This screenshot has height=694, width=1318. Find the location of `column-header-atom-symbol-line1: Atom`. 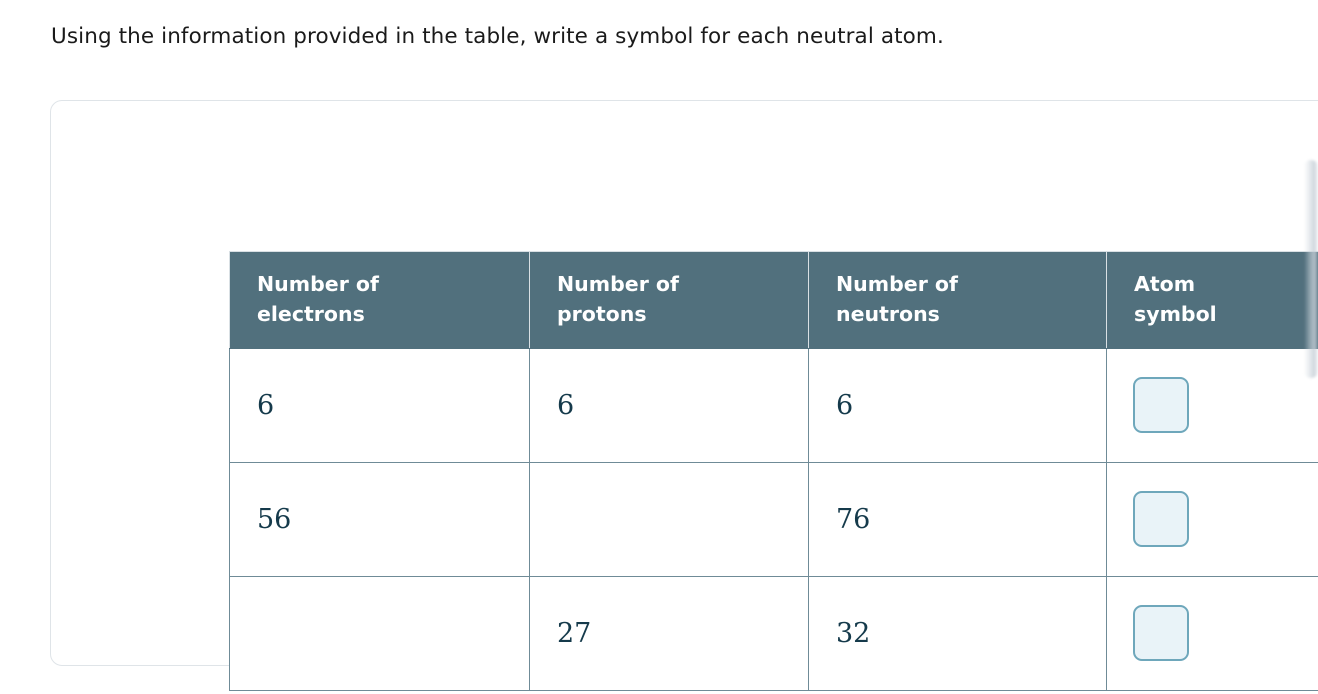

column-header-atom-symbol-line1: Atom is located at coordinates (1165, 284).